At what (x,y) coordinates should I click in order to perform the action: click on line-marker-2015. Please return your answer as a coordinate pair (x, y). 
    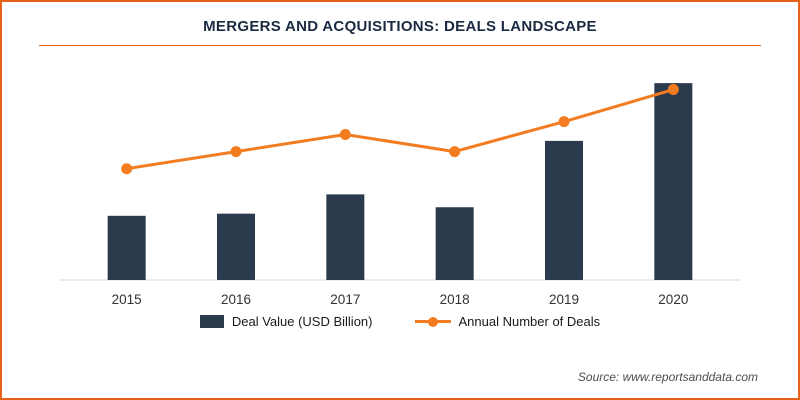
    Looking at the image, I should click on (127, 169).